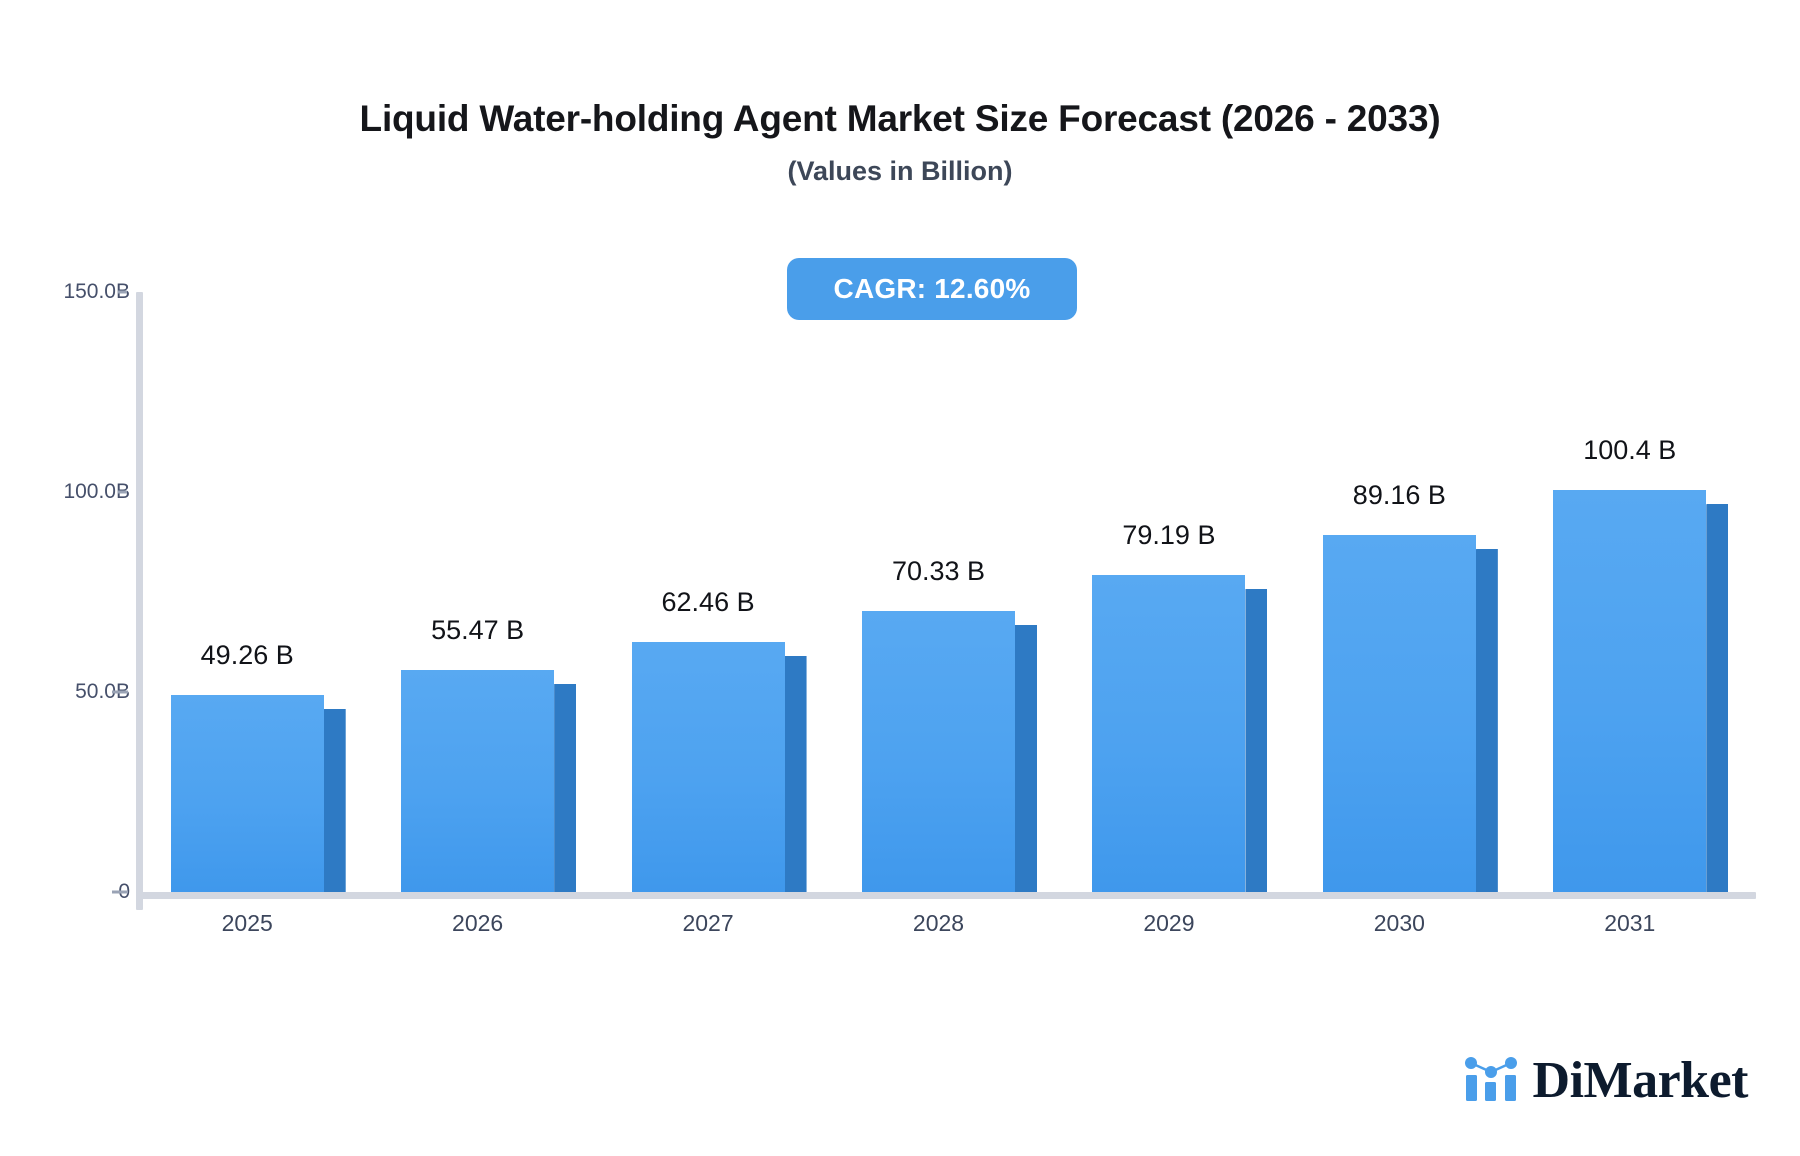  I want to click on x-axis-tick-label: 2029, so click(1169, 923).